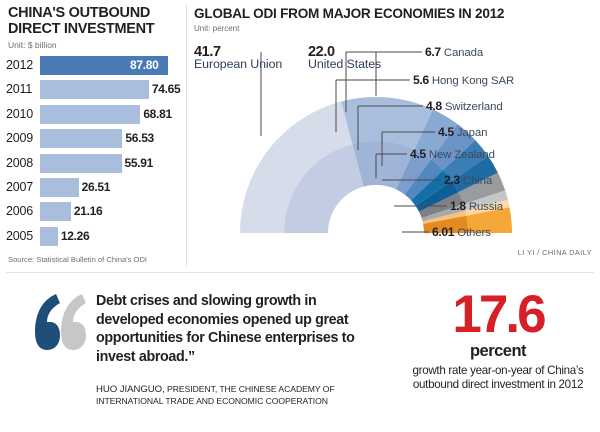  Describe the element at coordinates (489, 220) in the screenshot. I see `donut-slice-outer-others` at that location.